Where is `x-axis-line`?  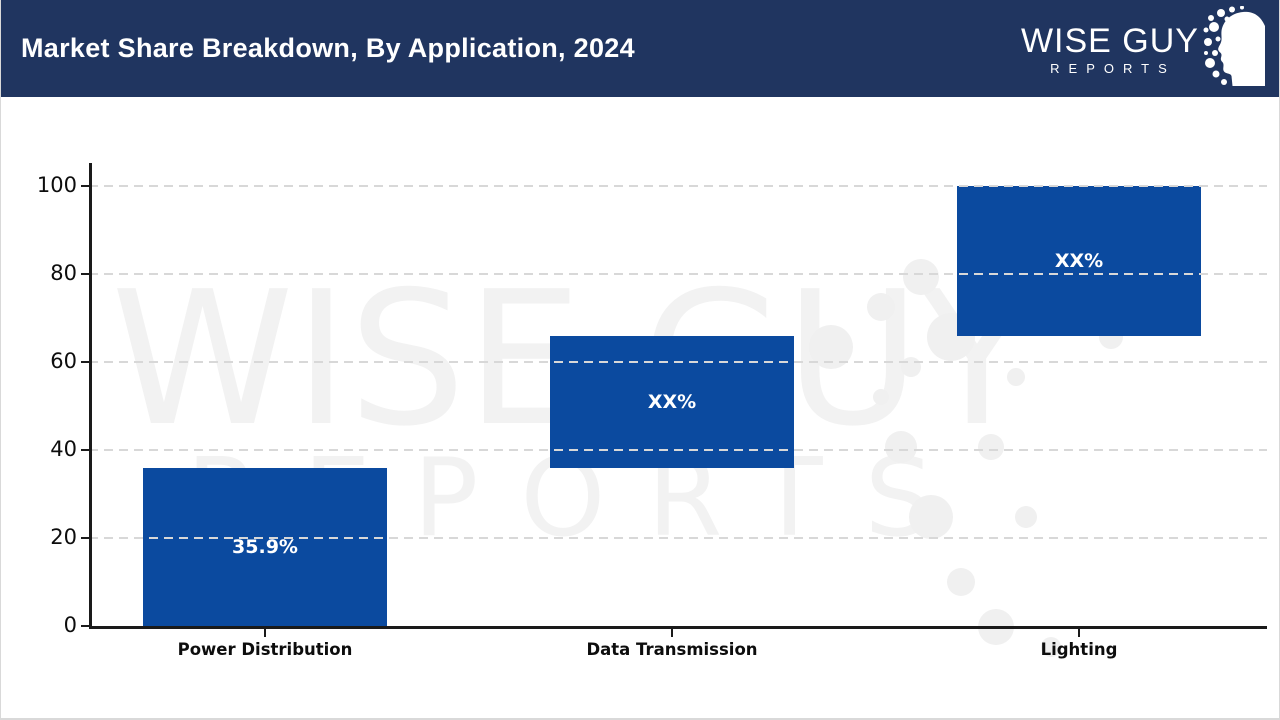
x-axis-line is located at coordinates (678, 627).